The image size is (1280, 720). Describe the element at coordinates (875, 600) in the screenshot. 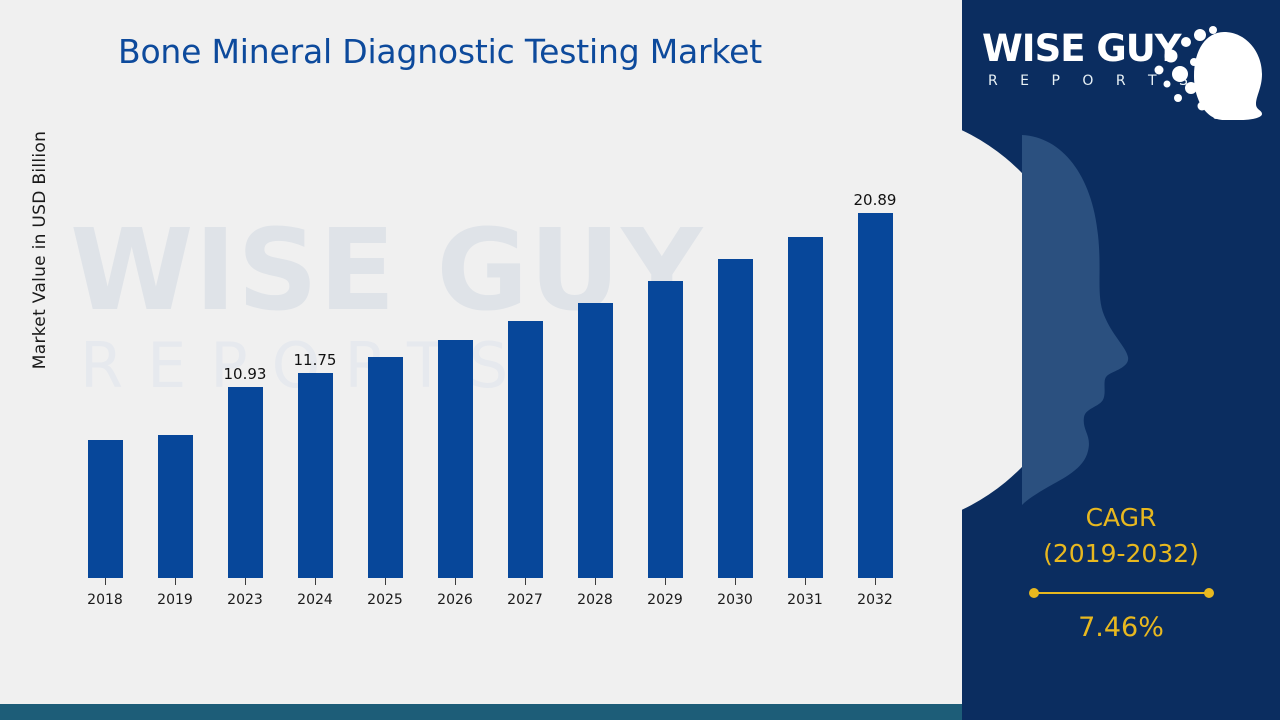

I see `x-tick-label-2032: 2032` at that location.